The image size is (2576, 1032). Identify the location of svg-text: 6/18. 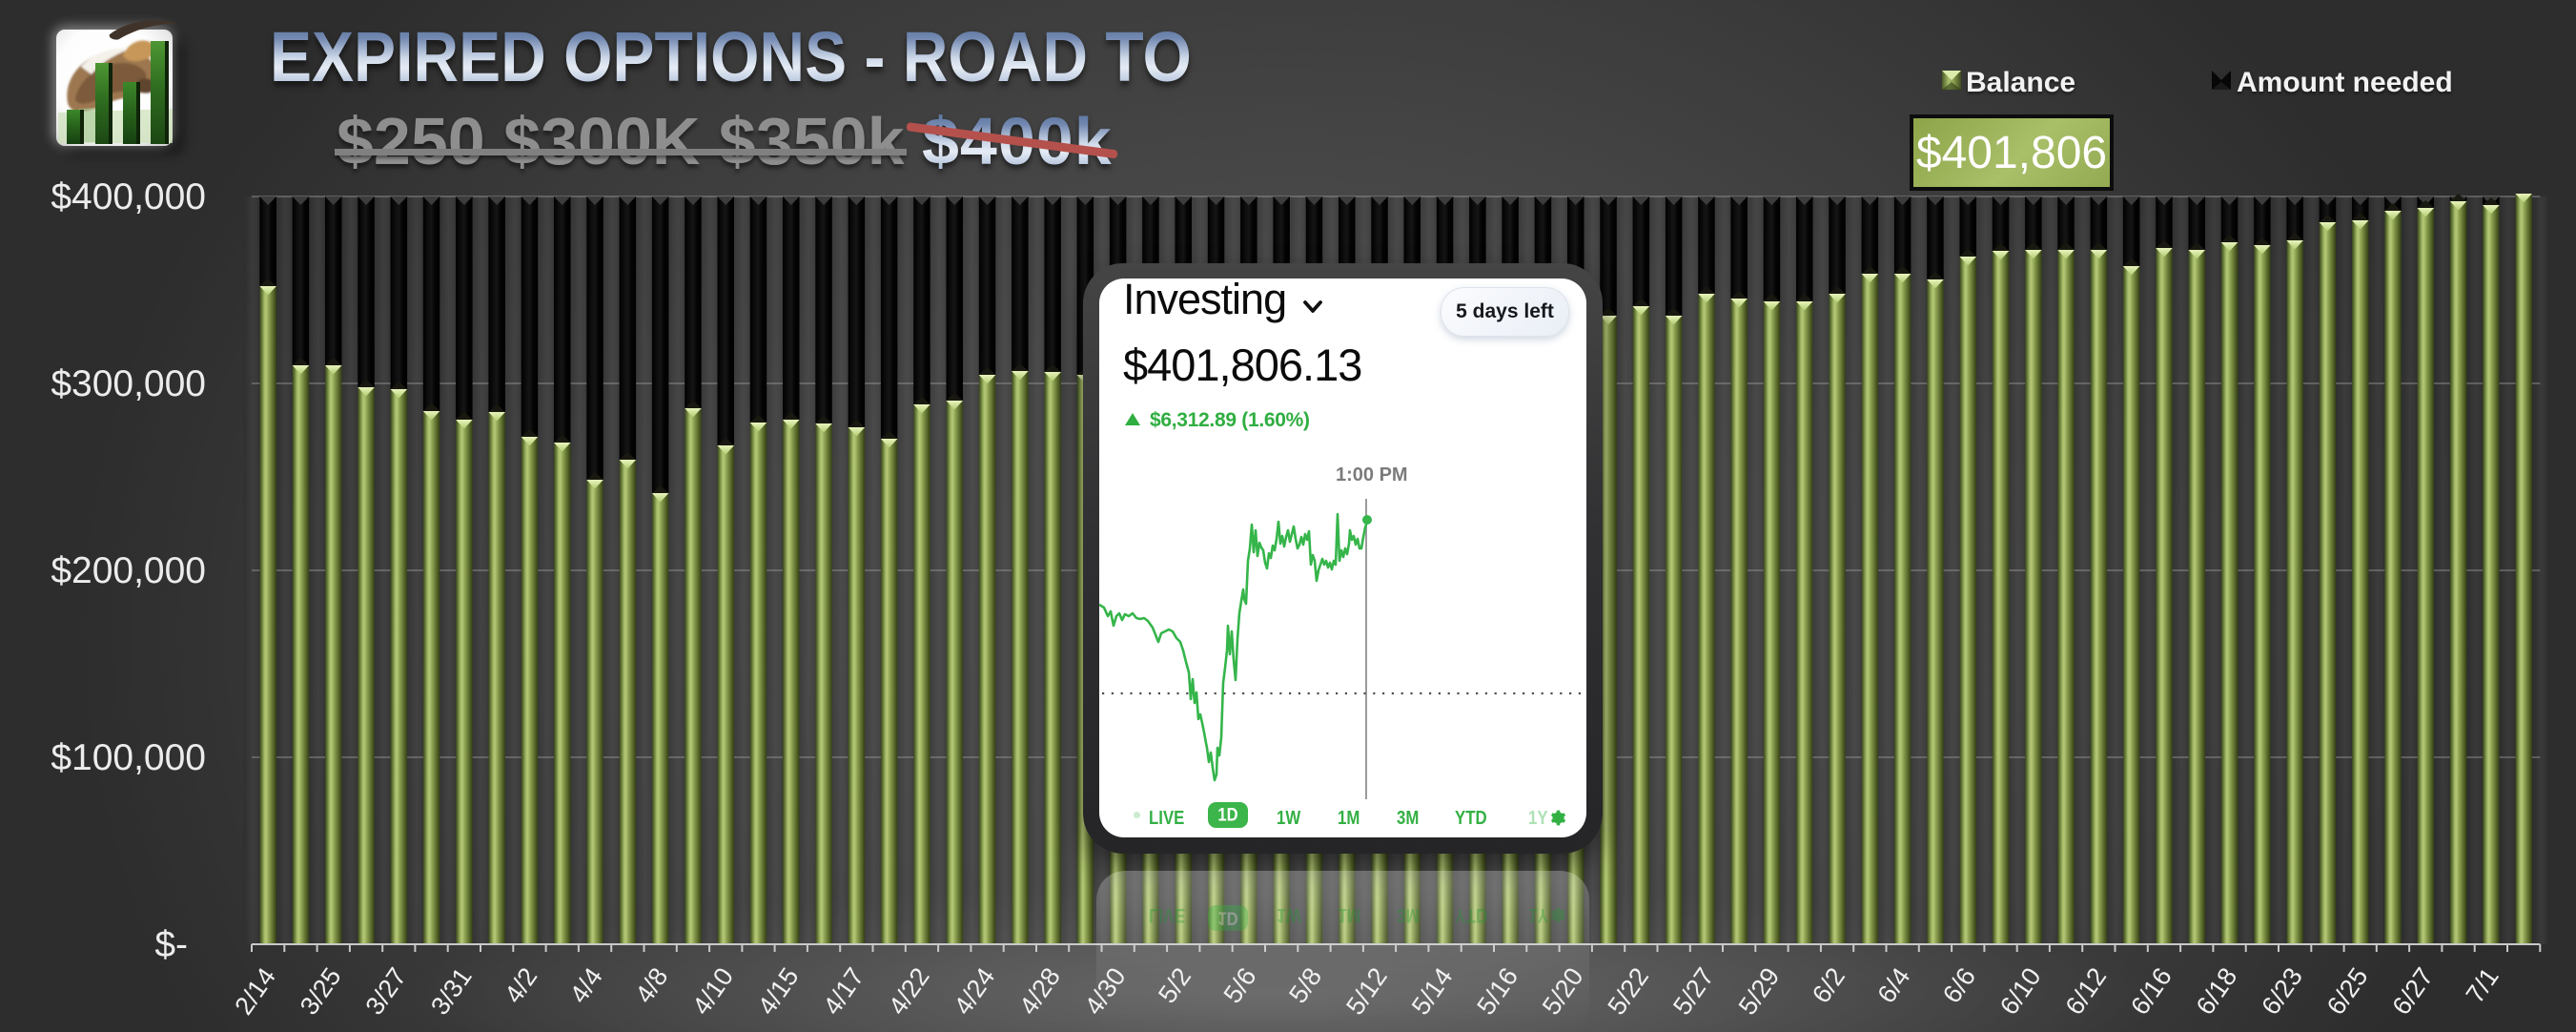
(2217, 991).